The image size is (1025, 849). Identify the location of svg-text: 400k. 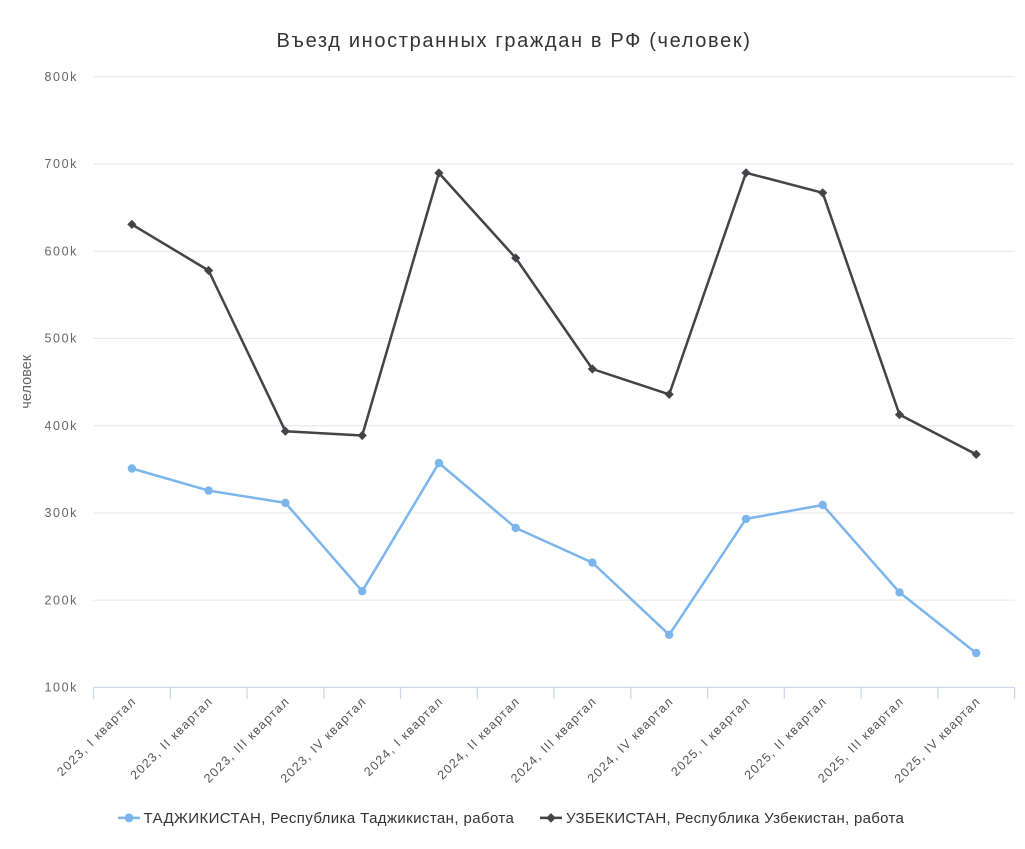
(61, 426).